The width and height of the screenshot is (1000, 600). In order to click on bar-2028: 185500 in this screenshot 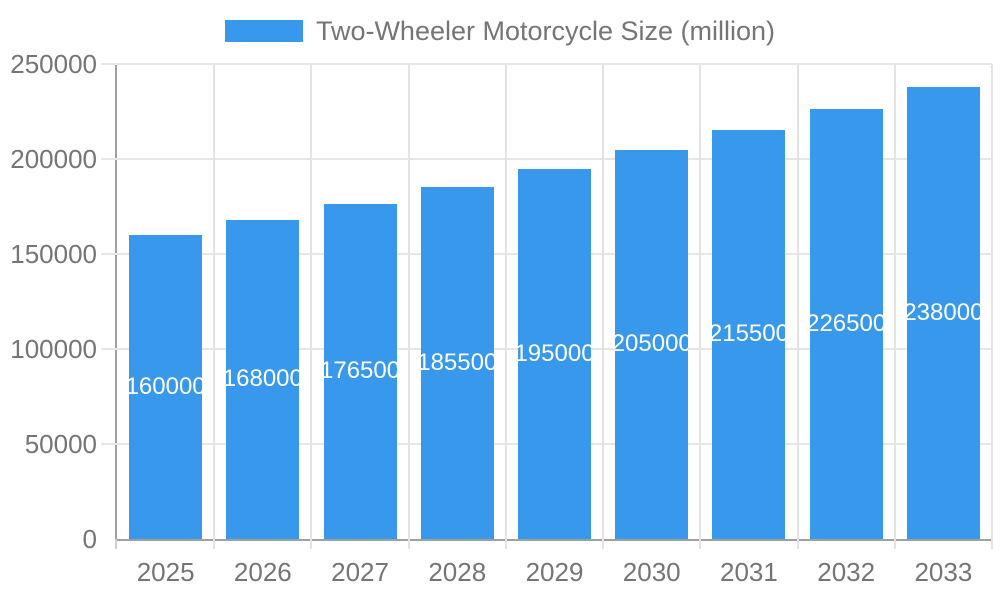, I will do `click(457, 362)`.